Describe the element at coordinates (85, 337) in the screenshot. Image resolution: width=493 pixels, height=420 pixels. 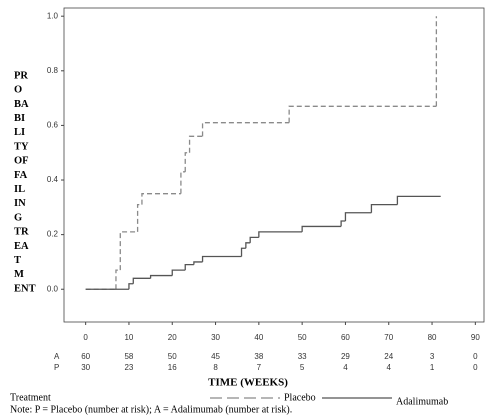
I see `x-tick-label: 0` at that location.